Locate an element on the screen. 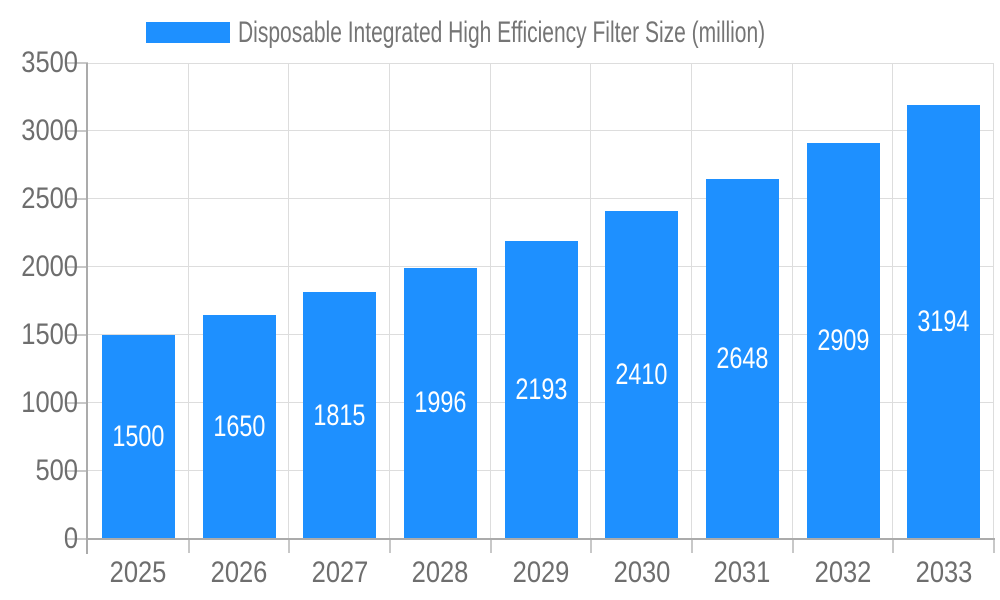  y-axis-tick-label: 500 is located at coordinates (56, 470).